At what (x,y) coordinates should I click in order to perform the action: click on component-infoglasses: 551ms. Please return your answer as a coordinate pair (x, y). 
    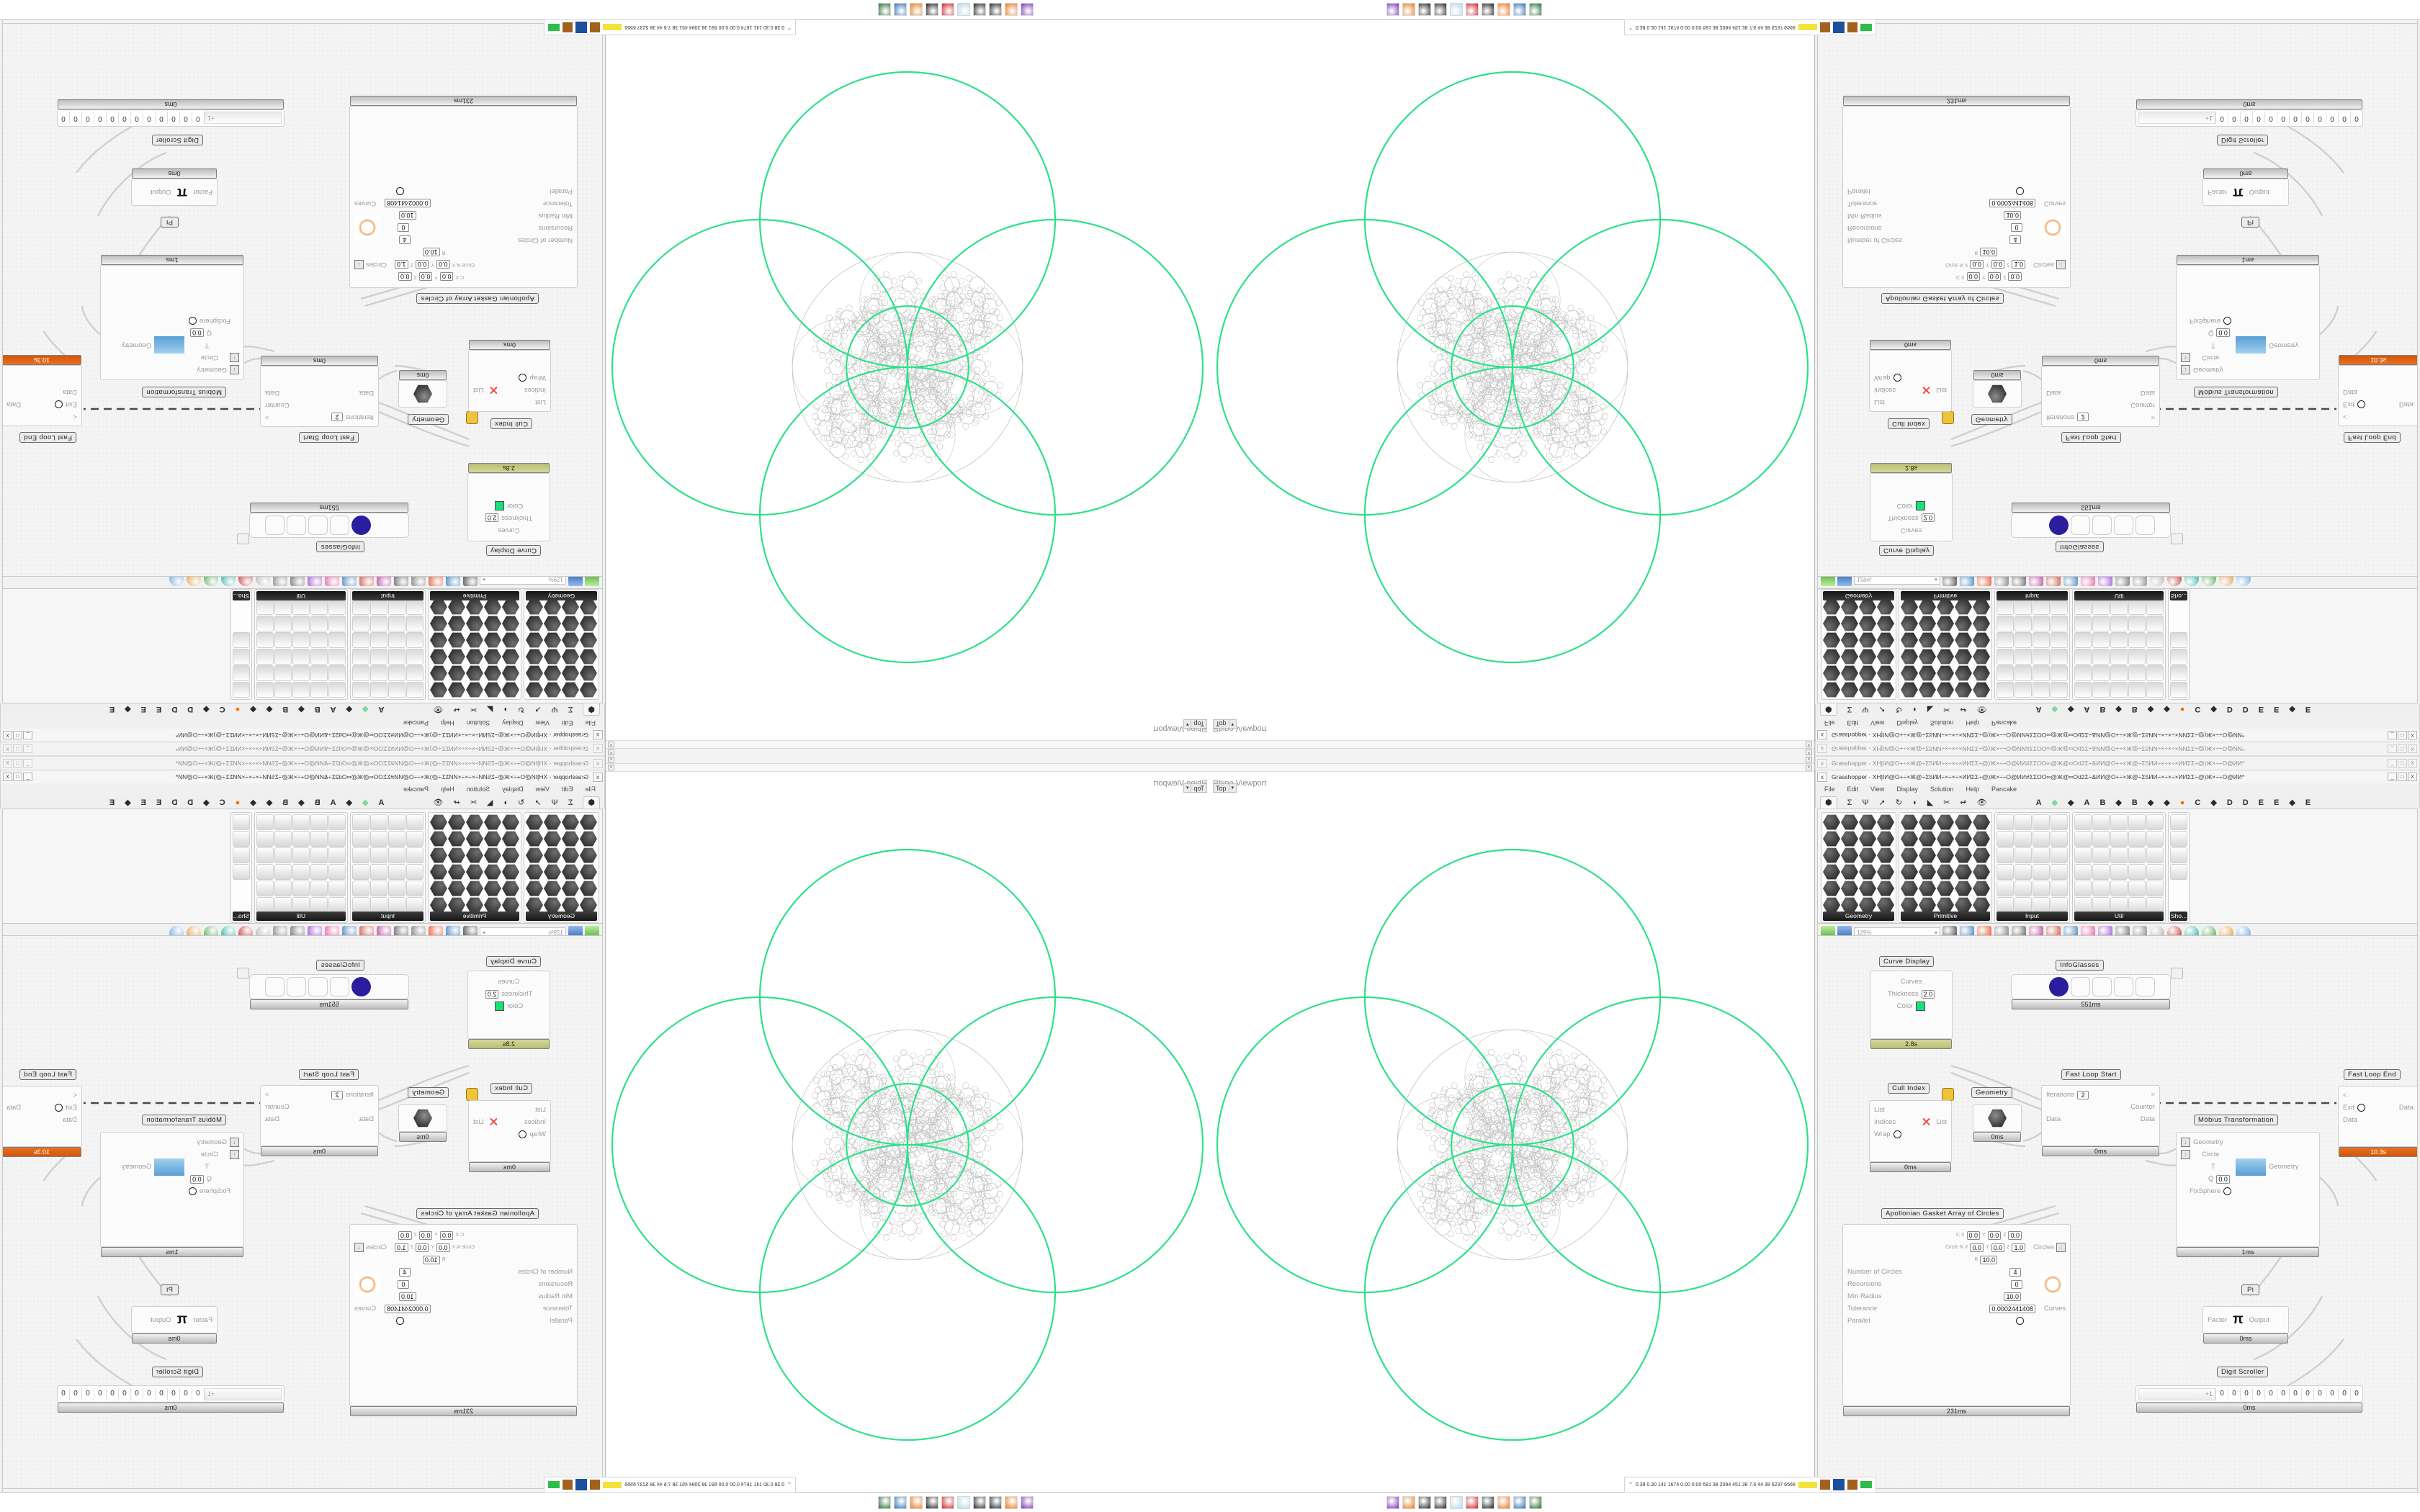
    Looking at the image, I should click on (323, 988).